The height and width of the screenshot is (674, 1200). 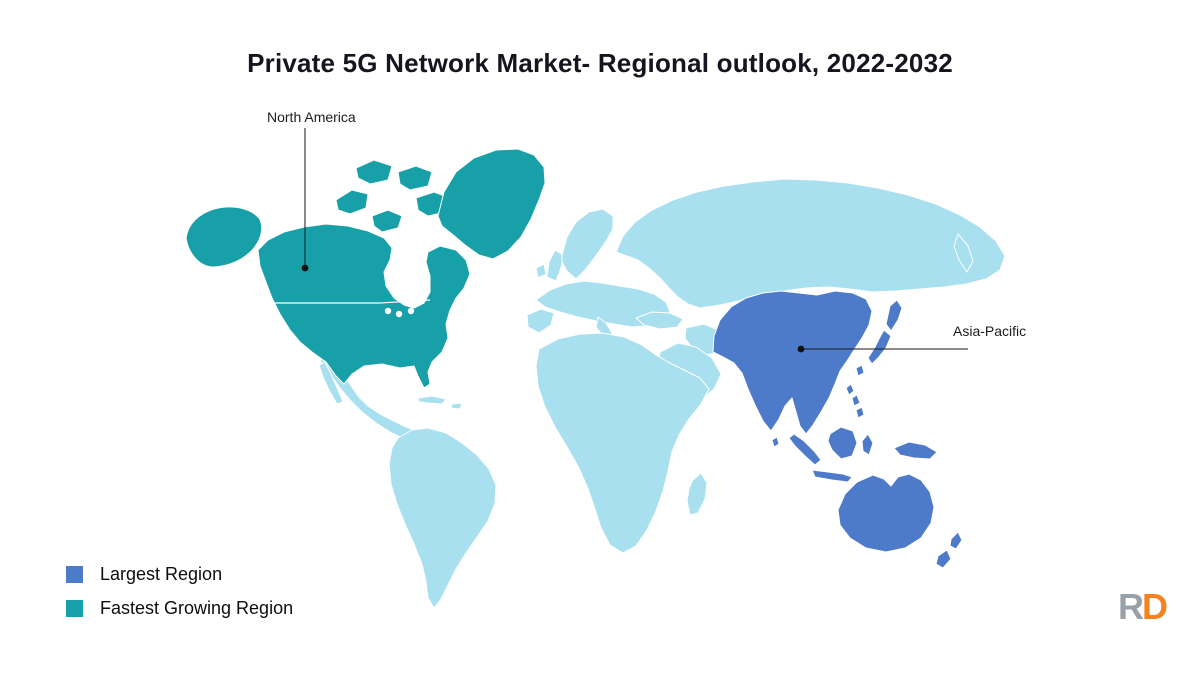 I want to click on legend-item-label: Fastest Growing Region, so click(x=197, y=608).